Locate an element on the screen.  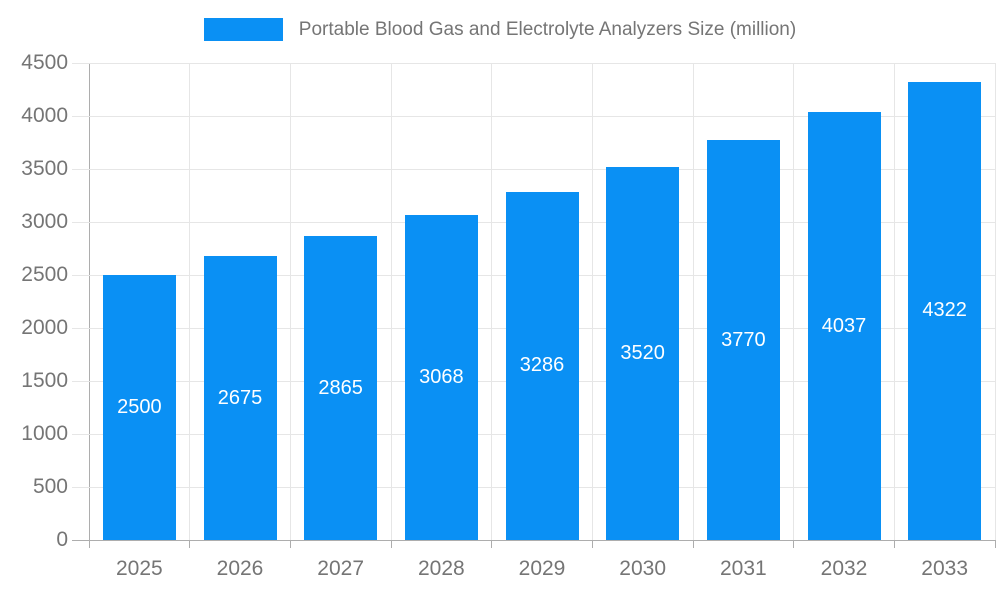
bar-value-label: 3286 is located at coordinates (542, 365).